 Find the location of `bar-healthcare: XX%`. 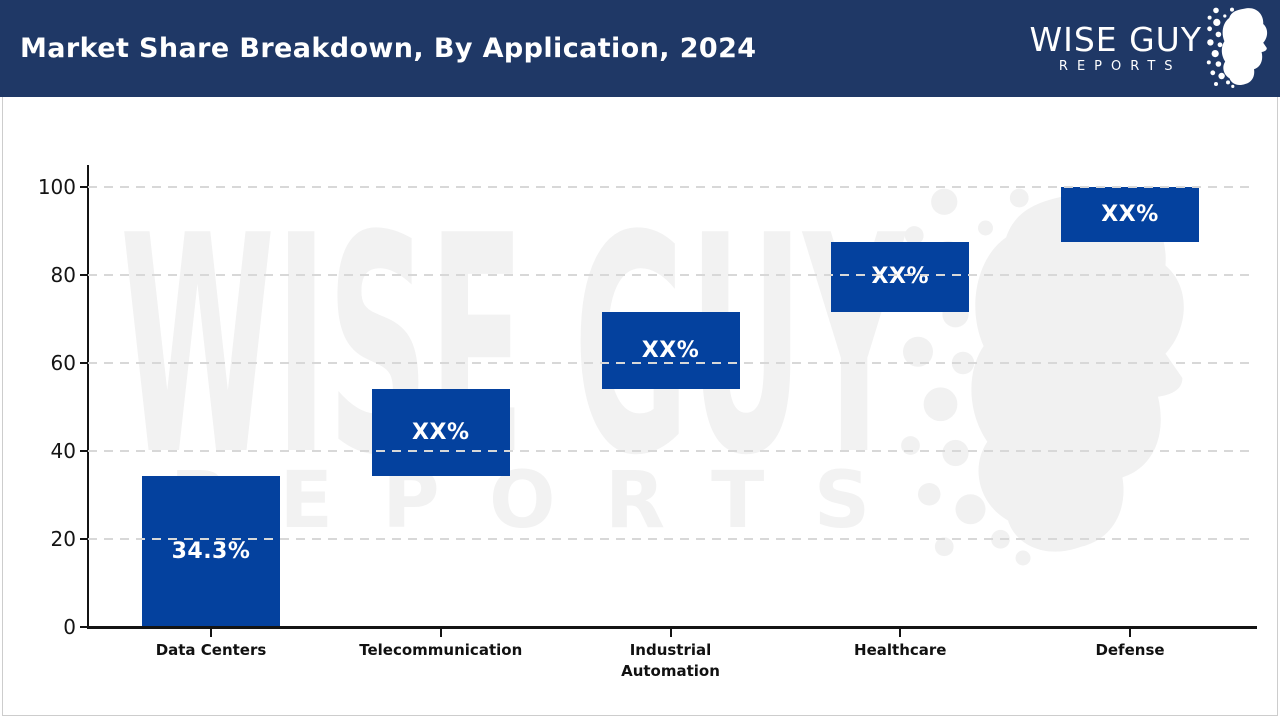

bar-healthcare: XX% is located at coordinates (900, 277).